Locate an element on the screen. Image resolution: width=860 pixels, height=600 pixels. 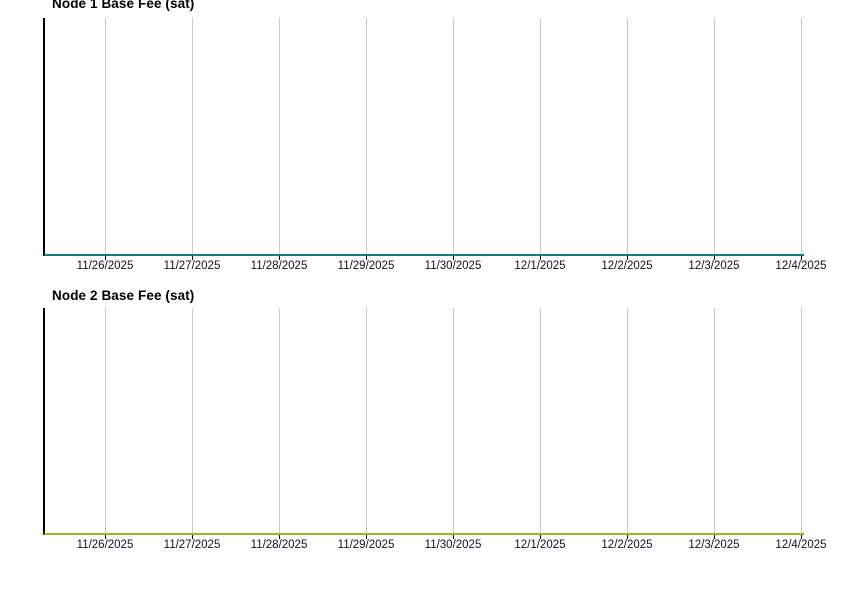
chart-title-node-2: Node 2 Base Fee (sat) is located at coordinates (123, 295).